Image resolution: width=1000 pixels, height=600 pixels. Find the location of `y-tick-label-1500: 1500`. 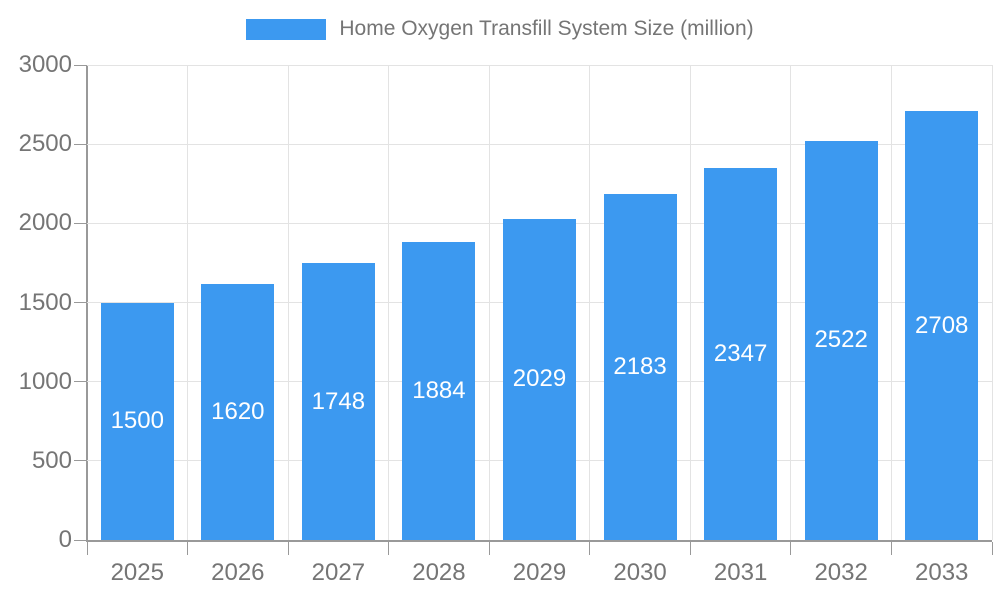

y-tick-label-1500: 1500 is located at coordinates (45, 302).